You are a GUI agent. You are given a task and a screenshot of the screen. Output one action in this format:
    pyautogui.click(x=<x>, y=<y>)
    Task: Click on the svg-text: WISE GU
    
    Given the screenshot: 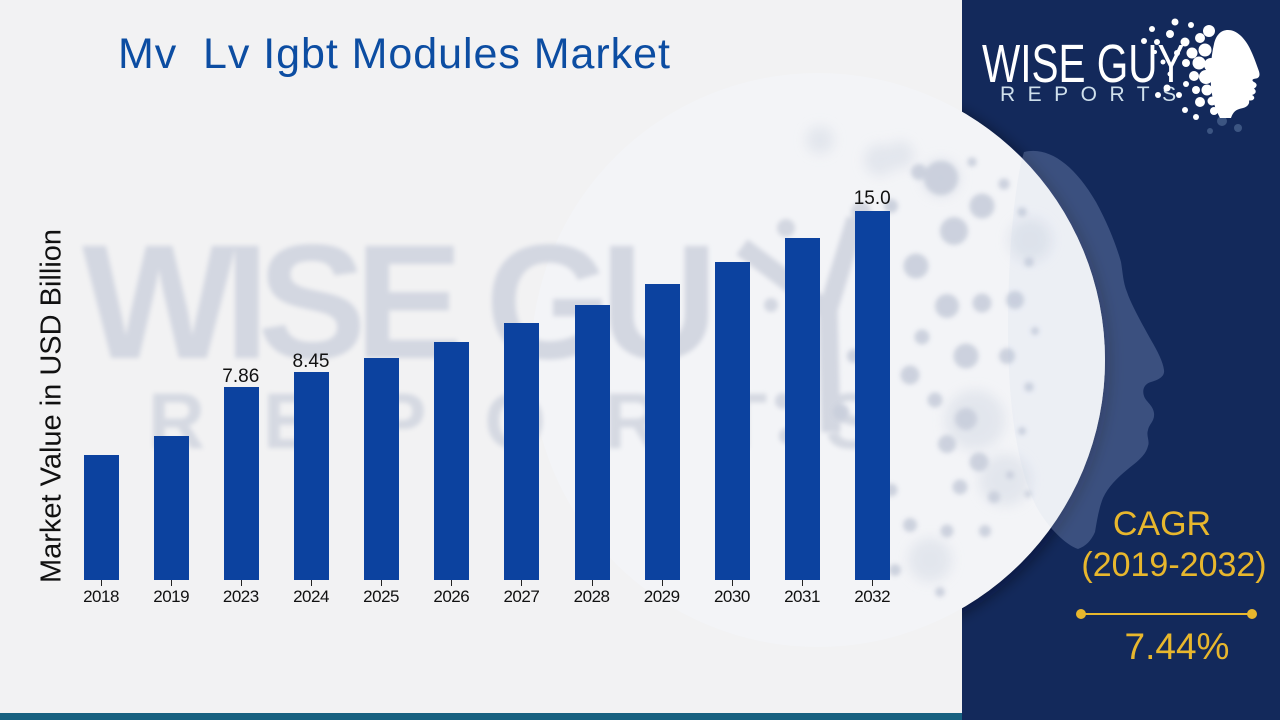 What is the action you would take?
    pyautogui.click(x=400, y=301)
    